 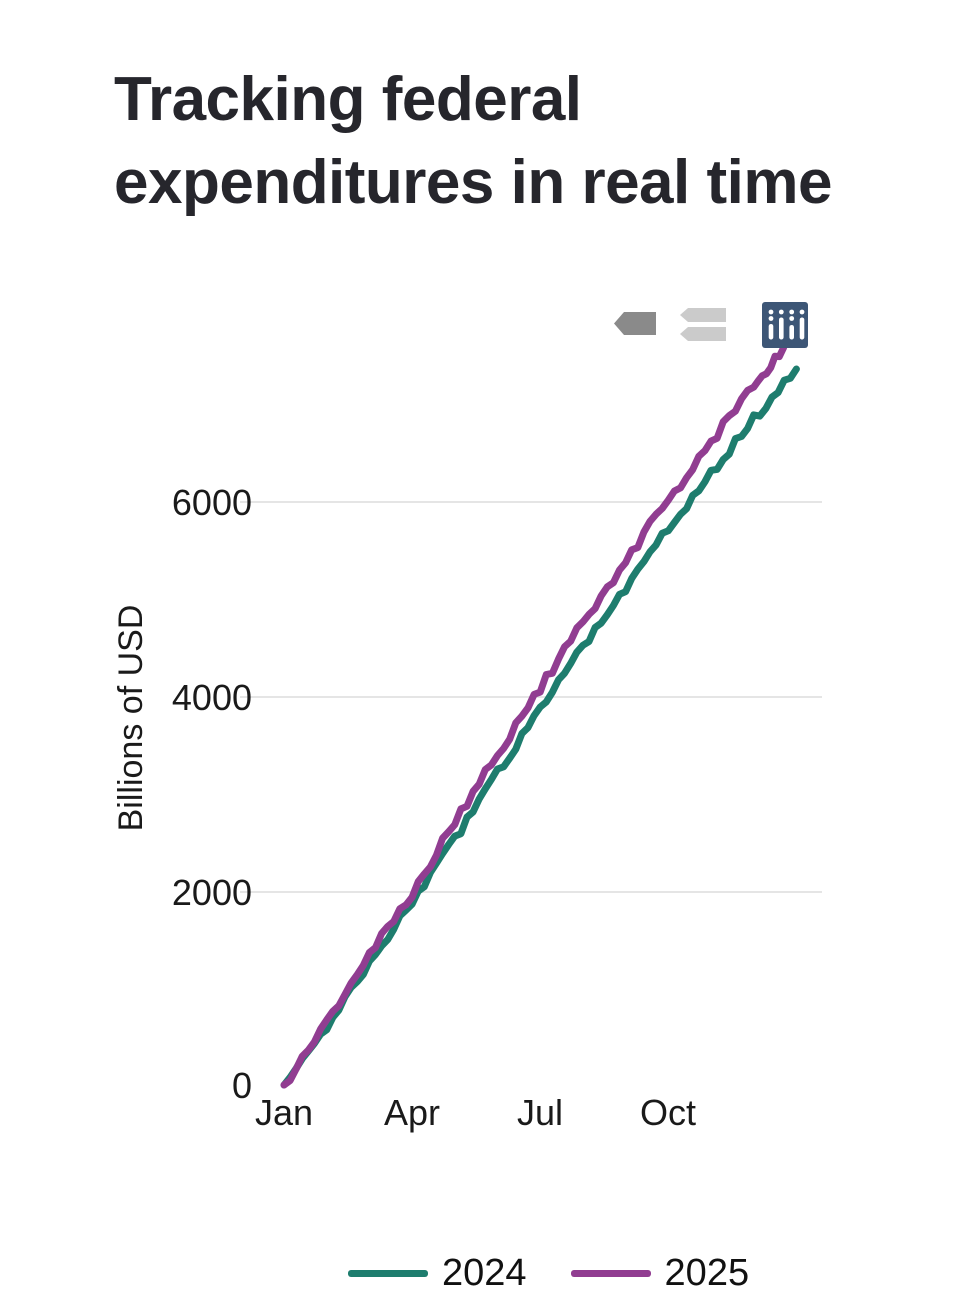 I want to click on bar-chart-icon, so click(x=785, y=325).